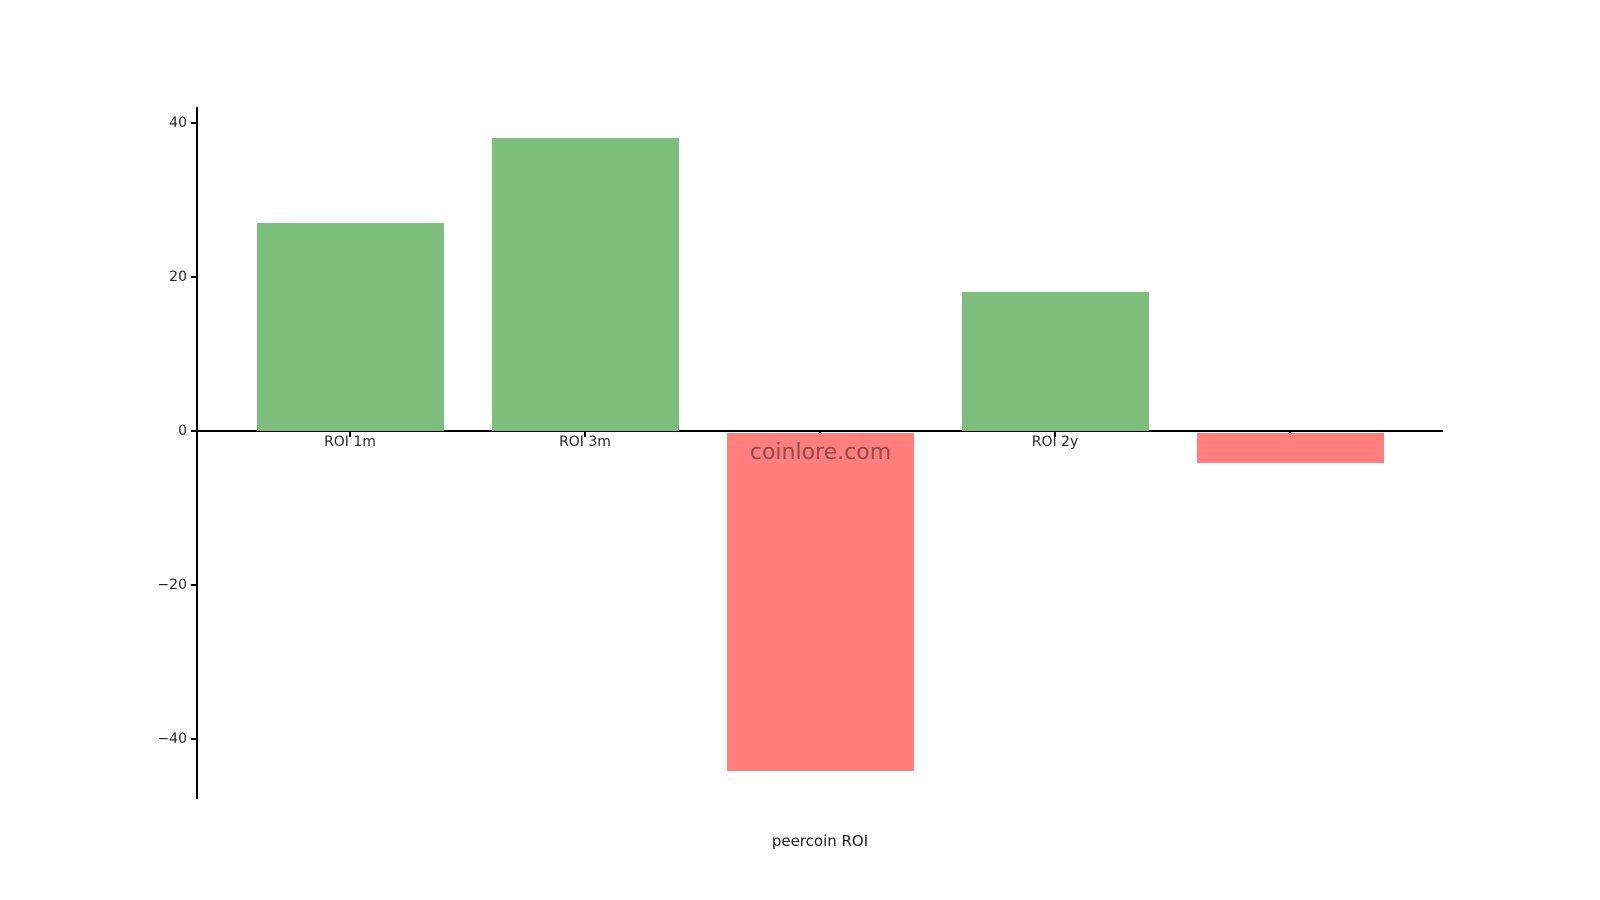  I want to click on bar-roi-3m, so click(585, 284).